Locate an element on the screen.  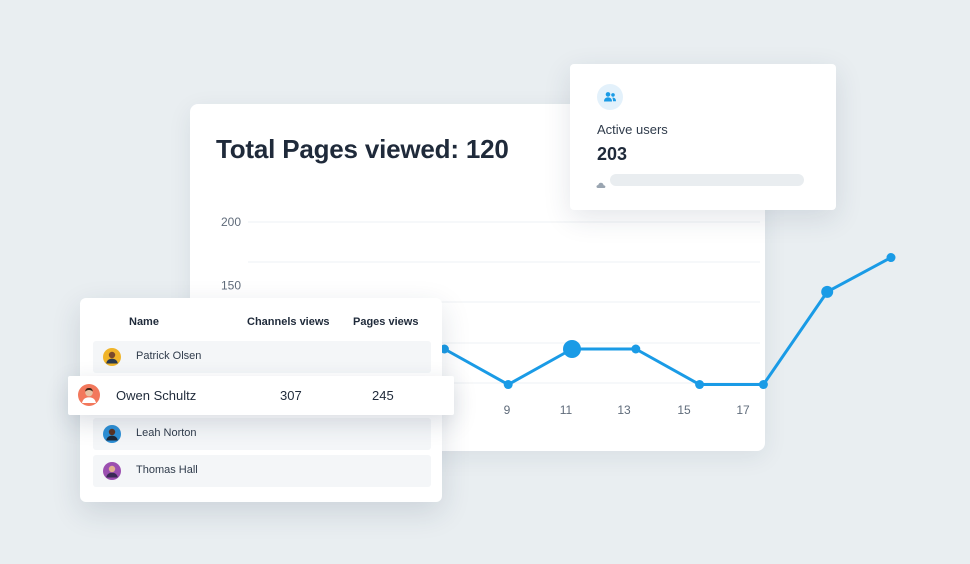
chart-title: Total Pages viewed: 120 is located at coordinates (362, 149).